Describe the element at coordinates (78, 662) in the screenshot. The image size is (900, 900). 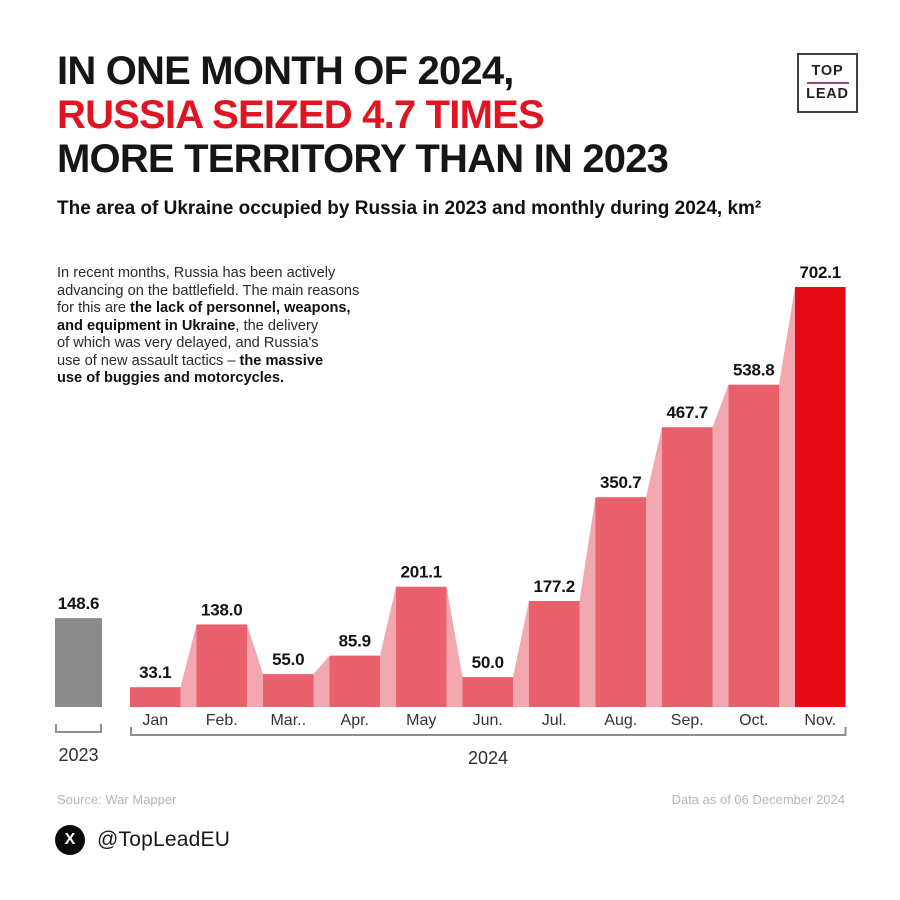
I see `bar-2023` at that location.